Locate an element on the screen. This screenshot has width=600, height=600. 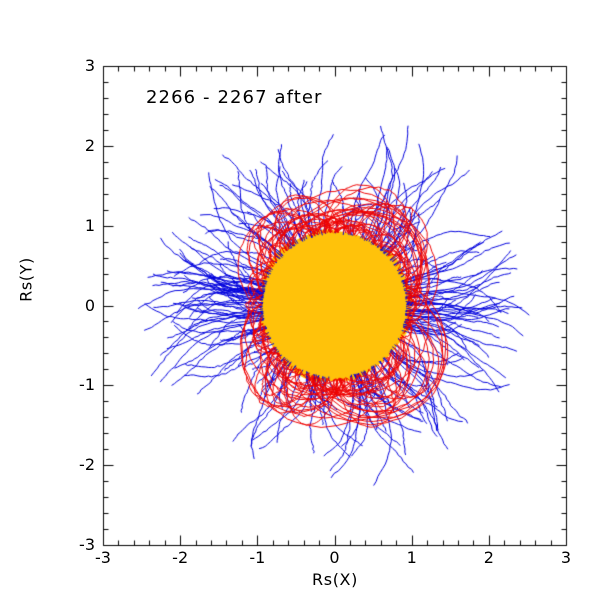
y-tick-label: -2 is located at coordinates (87, 465).